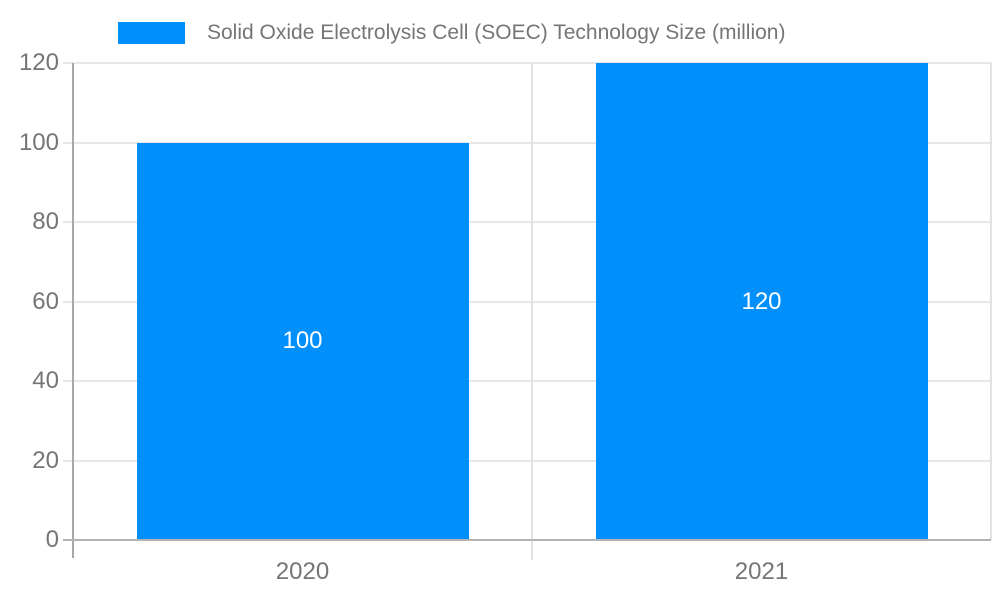 This screenshot has width=1000, height=600. What do you see at coordinates (45, 221) in the screenshot?
I see `y-tick-label: 80` at bounding box center [45, 221].